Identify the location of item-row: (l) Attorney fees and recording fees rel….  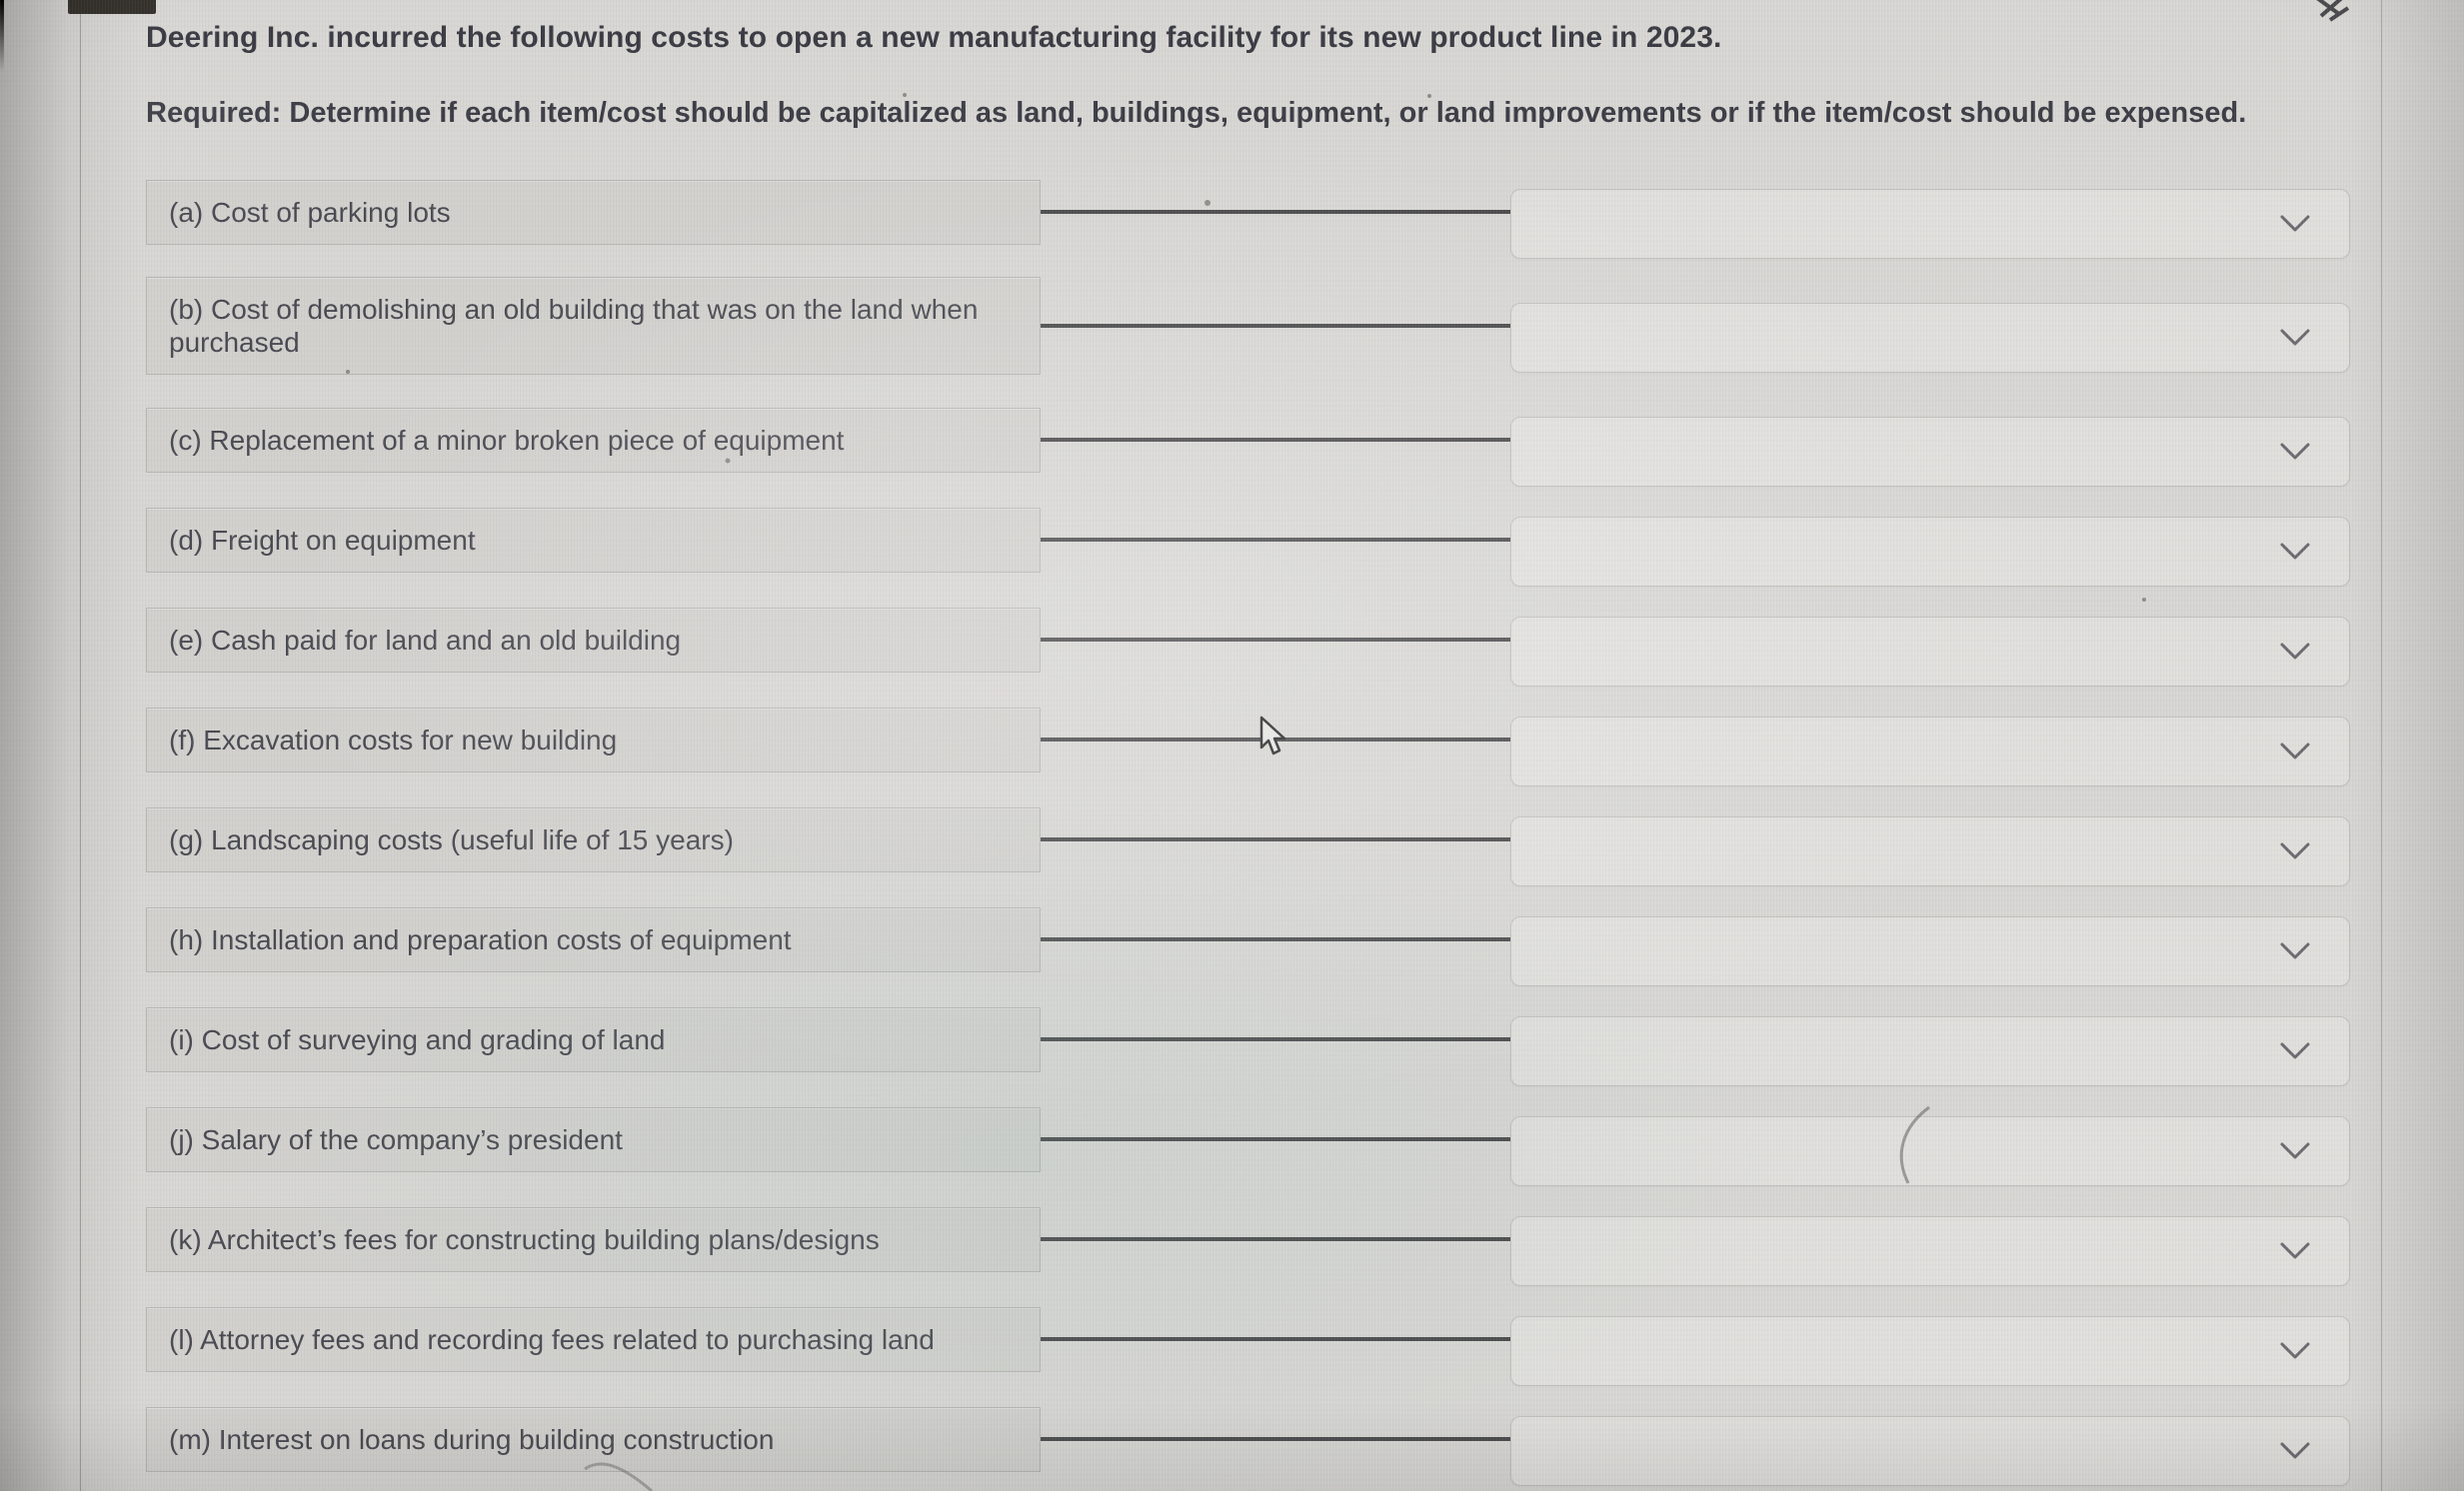
(1263, 1345).